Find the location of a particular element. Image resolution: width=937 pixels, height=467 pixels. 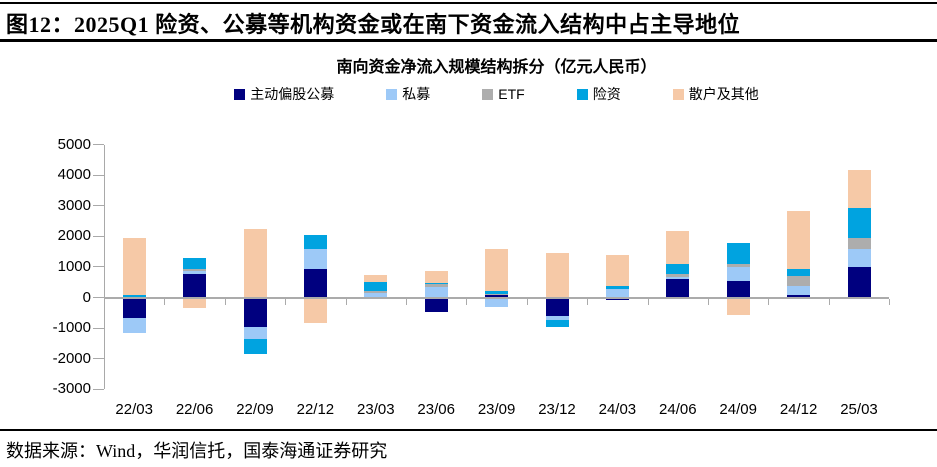

legend-item: 险资 is located at coordinates (598, 94).